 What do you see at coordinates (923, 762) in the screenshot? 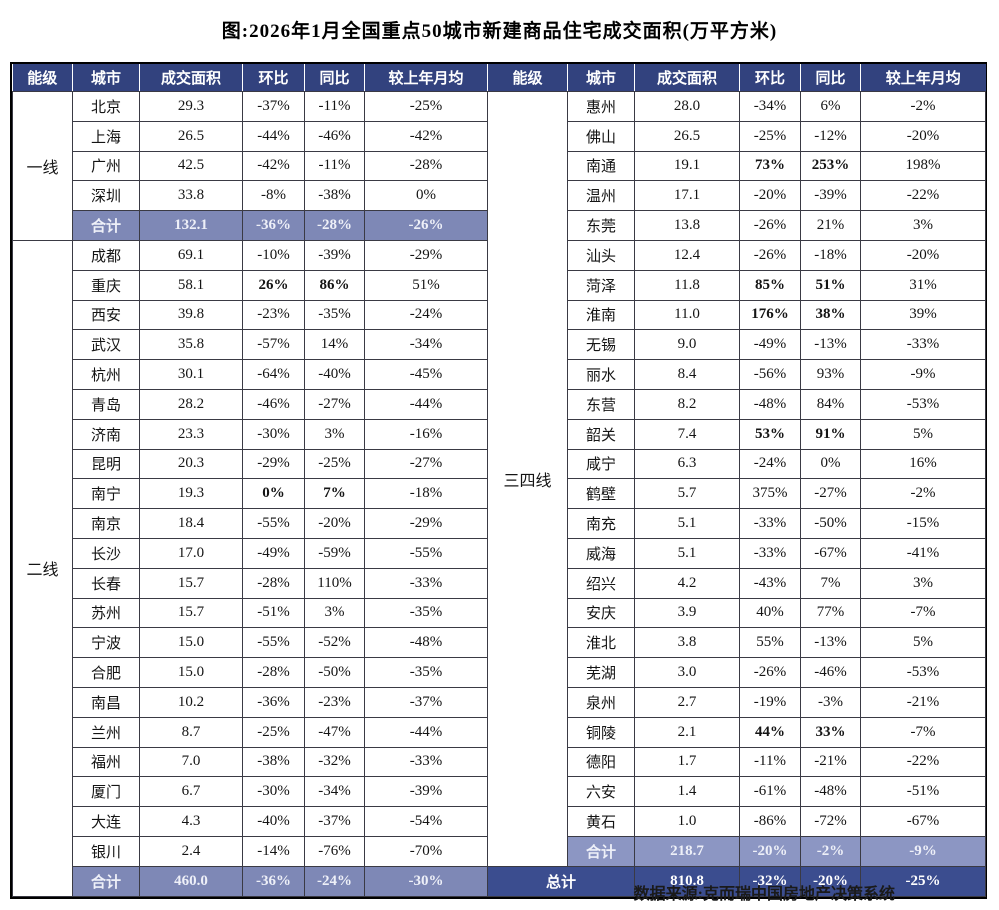
I see `vs-avg-cell: -22%` at bounding box center [923, 762].